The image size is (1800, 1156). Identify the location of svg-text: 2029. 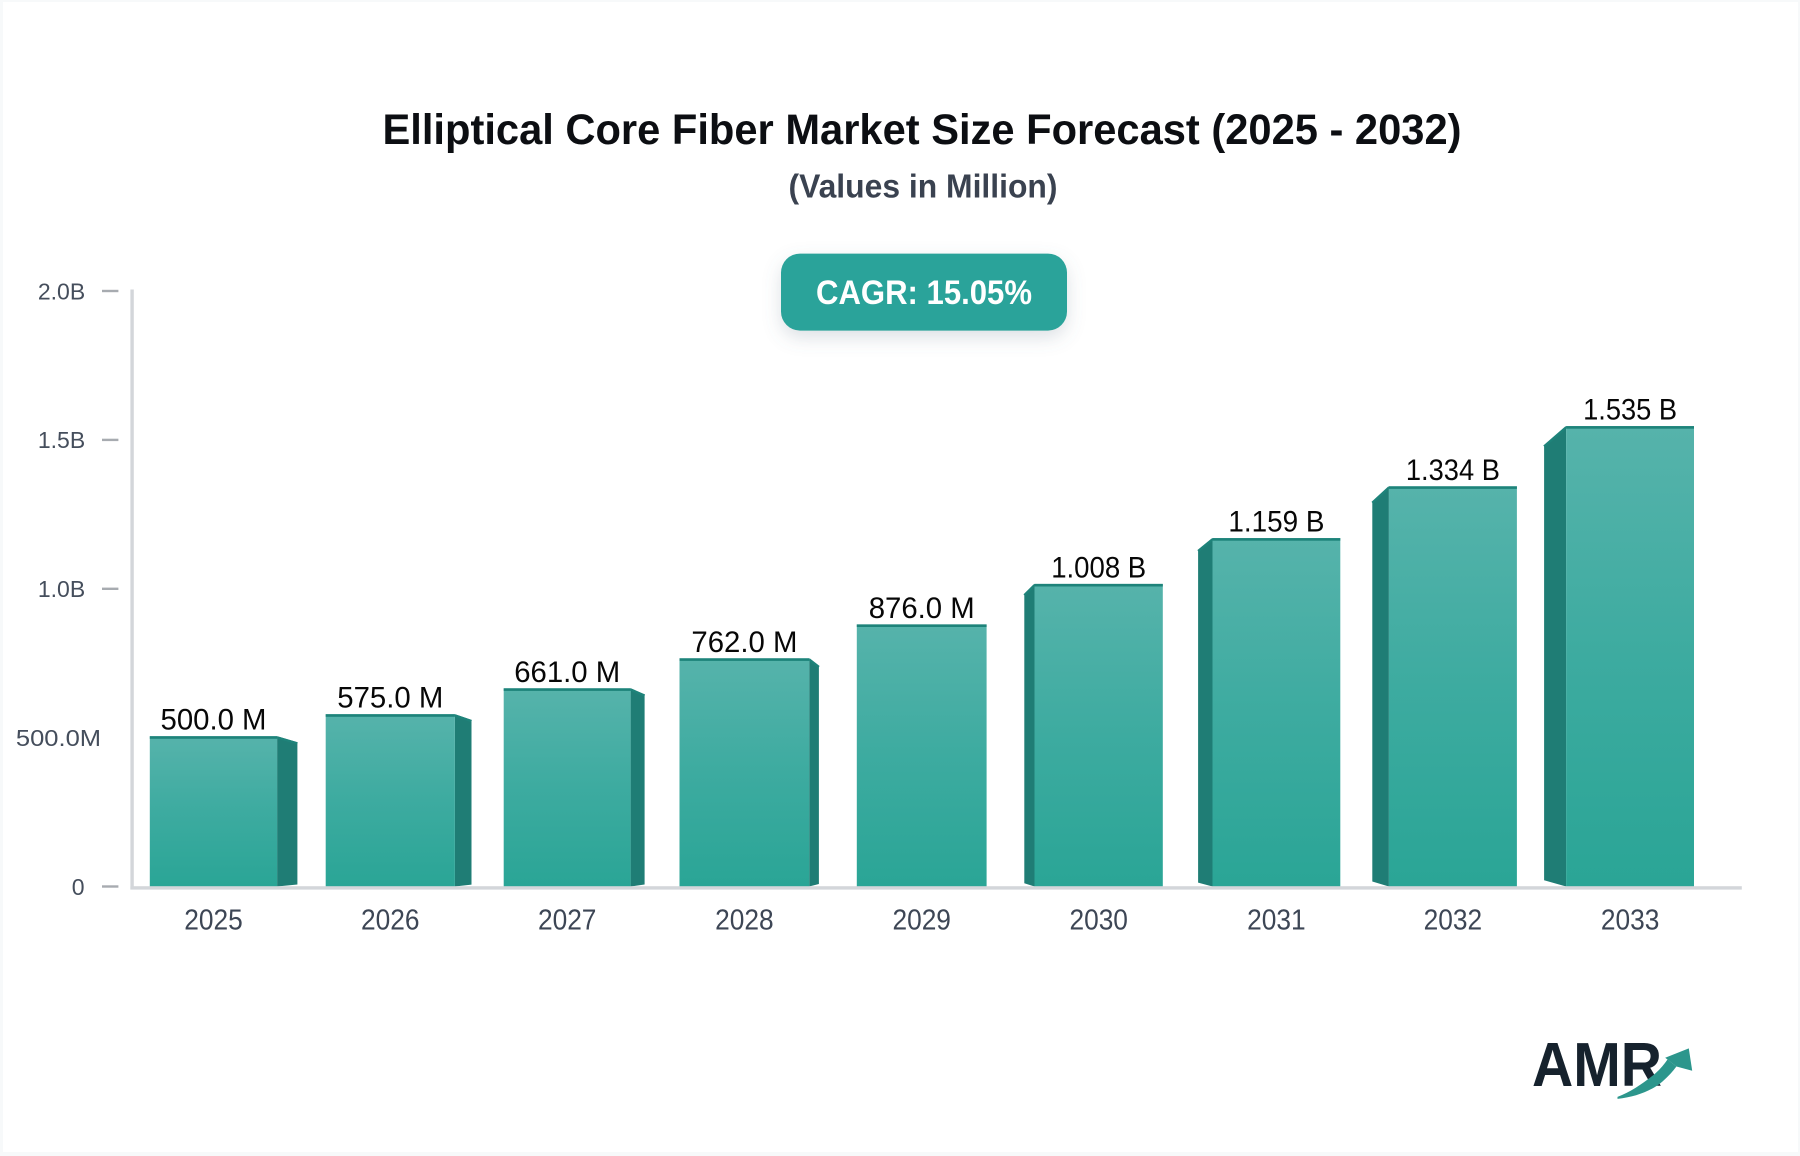
(921, 921).